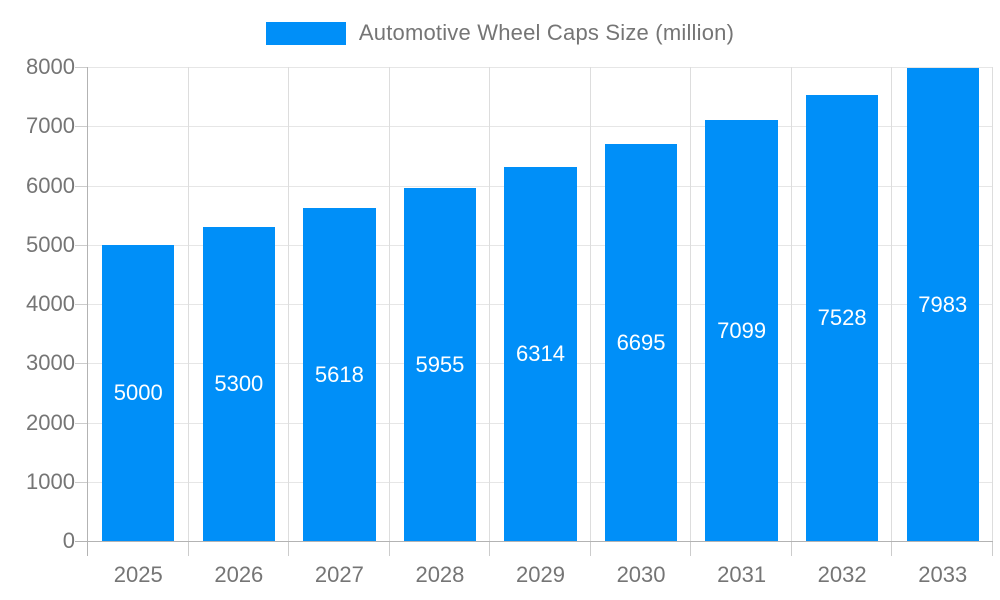 This screenshot has width=1000, height=600. Describe the element at coordinates (50, 66) in the screenshot. I see `y-axis-tick-label: 8000` at that location.